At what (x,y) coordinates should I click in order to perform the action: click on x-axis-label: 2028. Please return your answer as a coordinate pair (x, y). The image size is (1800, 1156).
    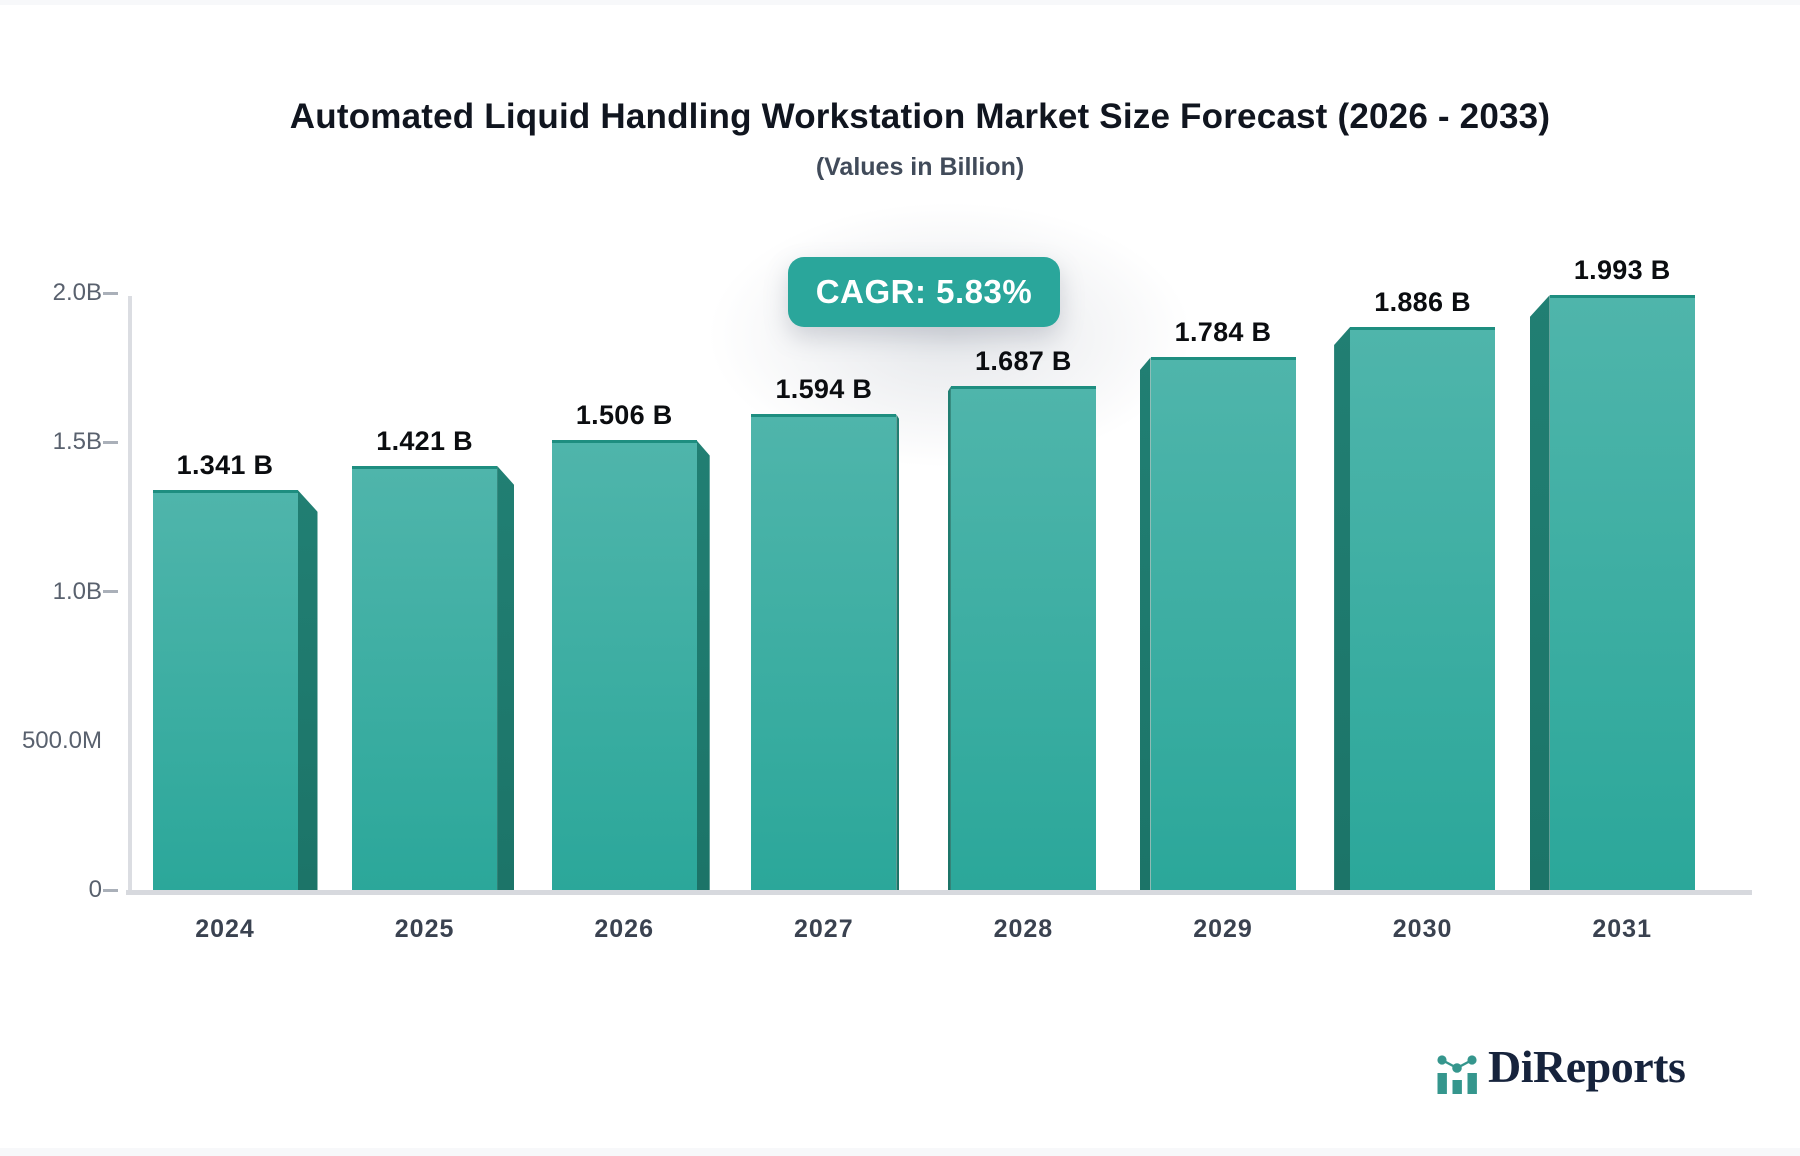
    Looking at the image, I should click on (1023, 929).